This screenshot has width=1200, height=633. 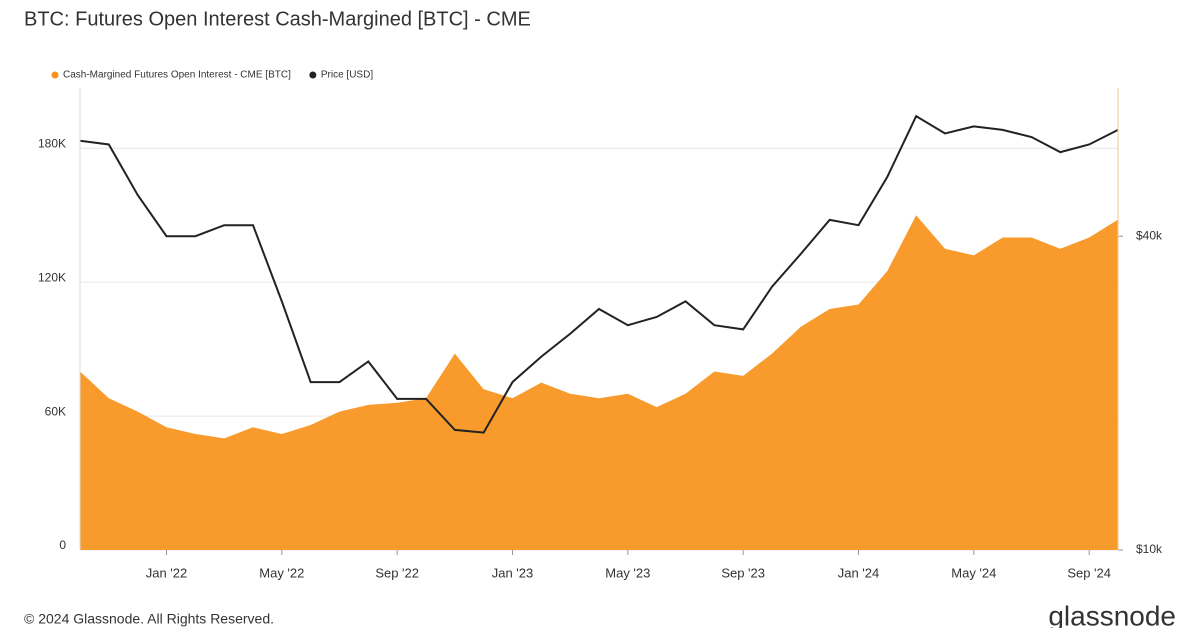 I want to click on logo: glassnode, so click(x=1112, y=614).